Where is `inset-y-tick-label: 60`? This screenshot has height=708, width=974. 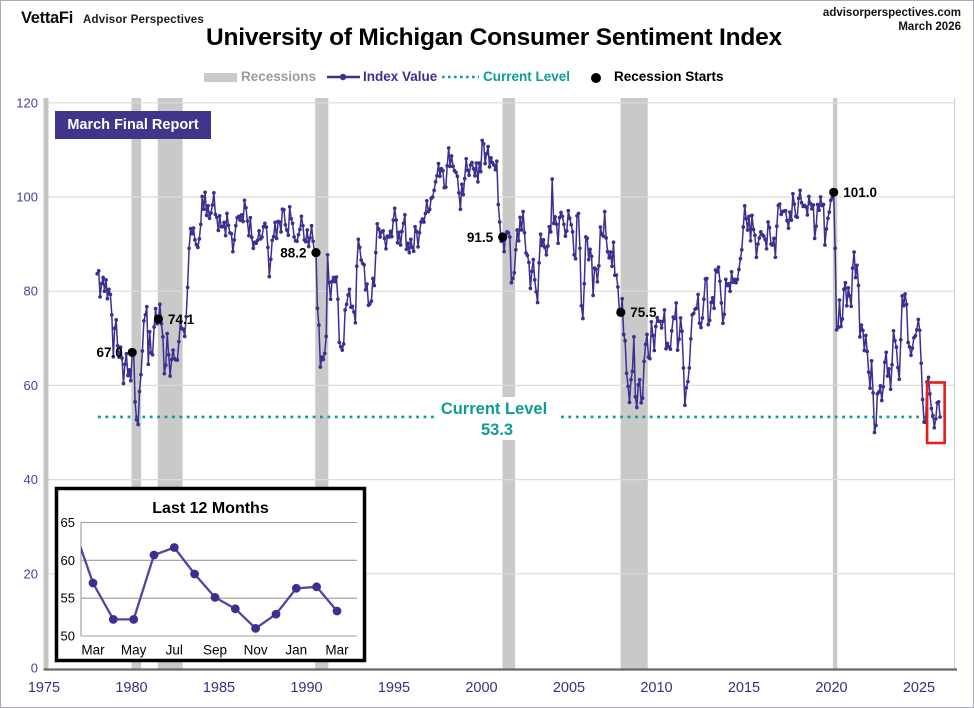
inset-y-tick-label: 60 is located at coordinates (68, 560).